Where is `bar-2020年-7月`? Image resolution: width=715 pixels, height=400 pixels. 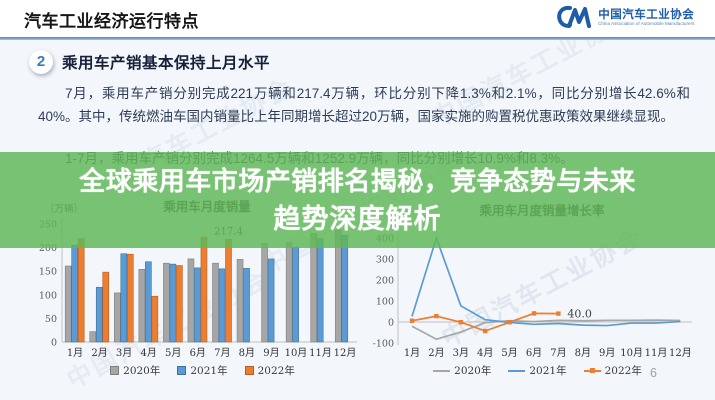 bar-2020年-7月 is located at coordinates (215, 302).